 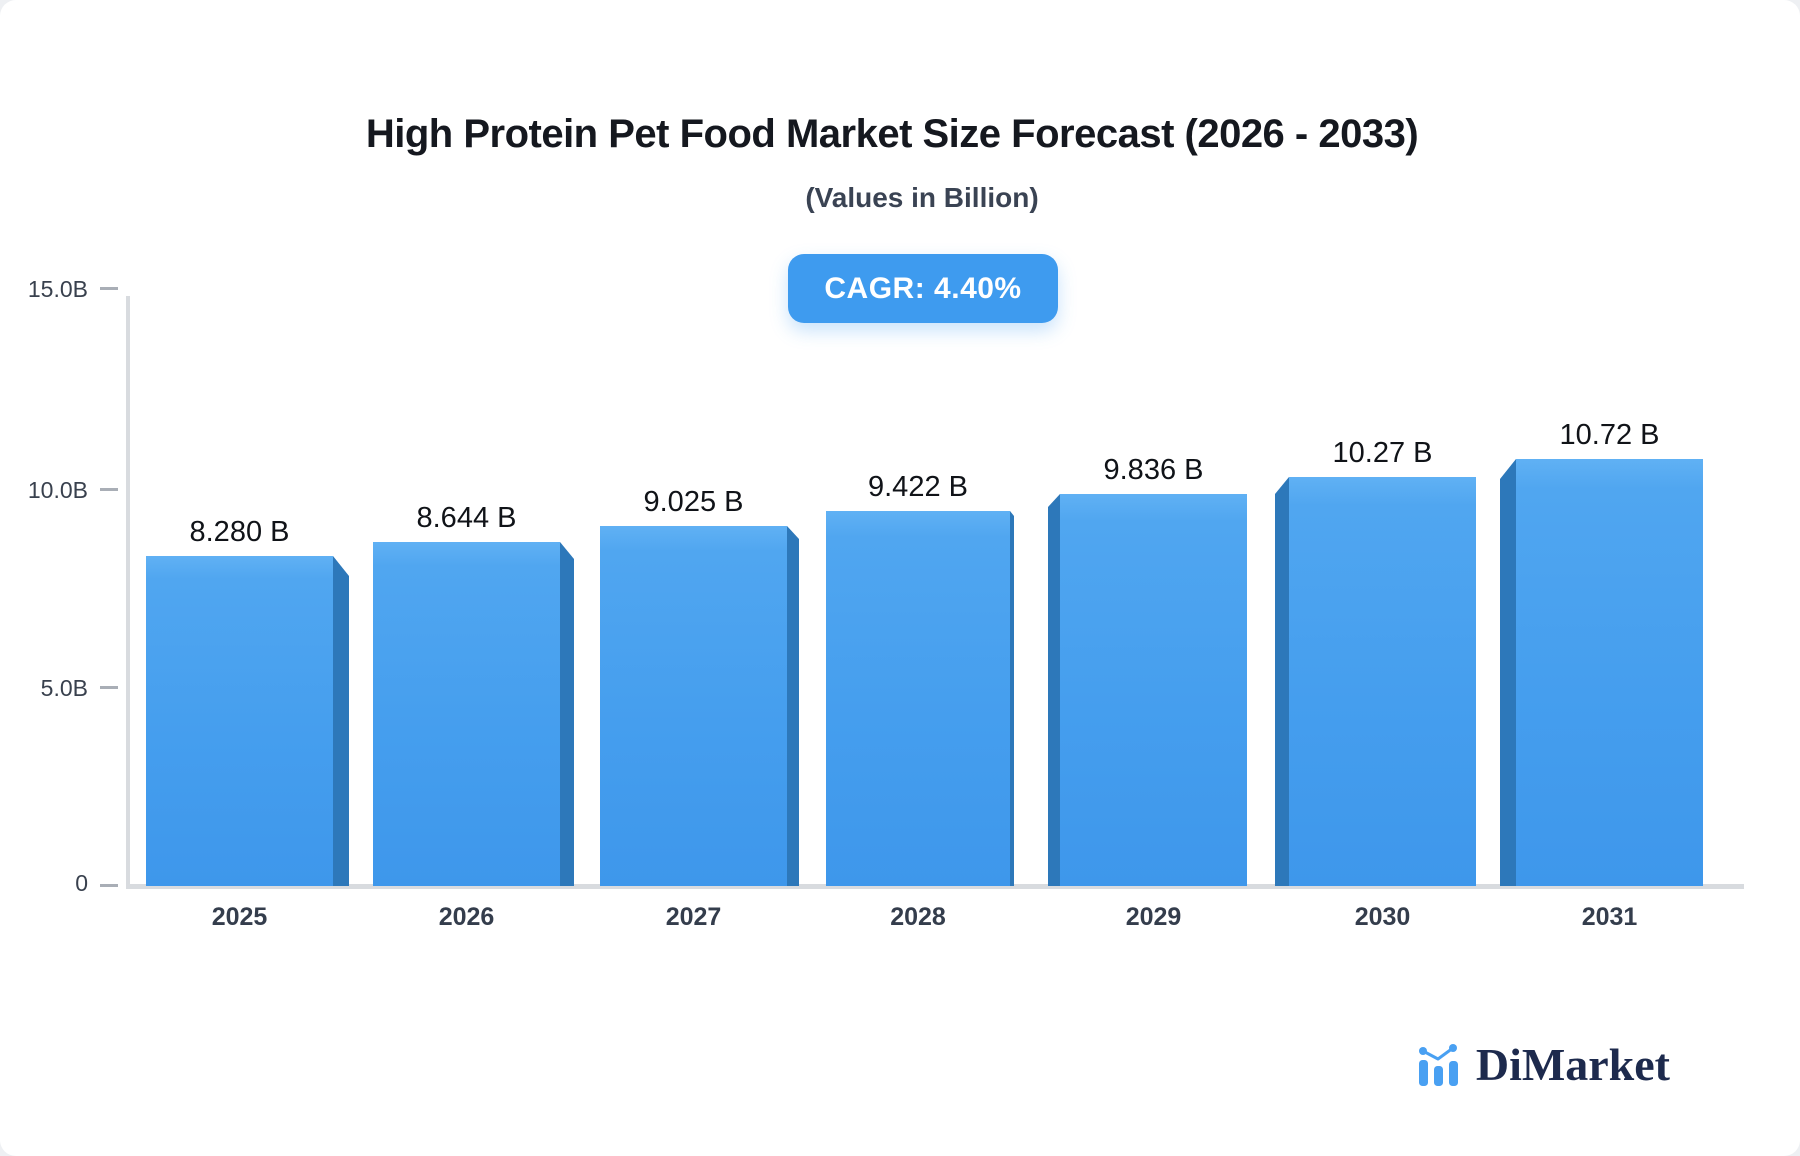 What do you see at coordinates (57, 289) in the screenshot?
I see `y-axis-tick-label: 15.0B` at bounding box center [57, 289].